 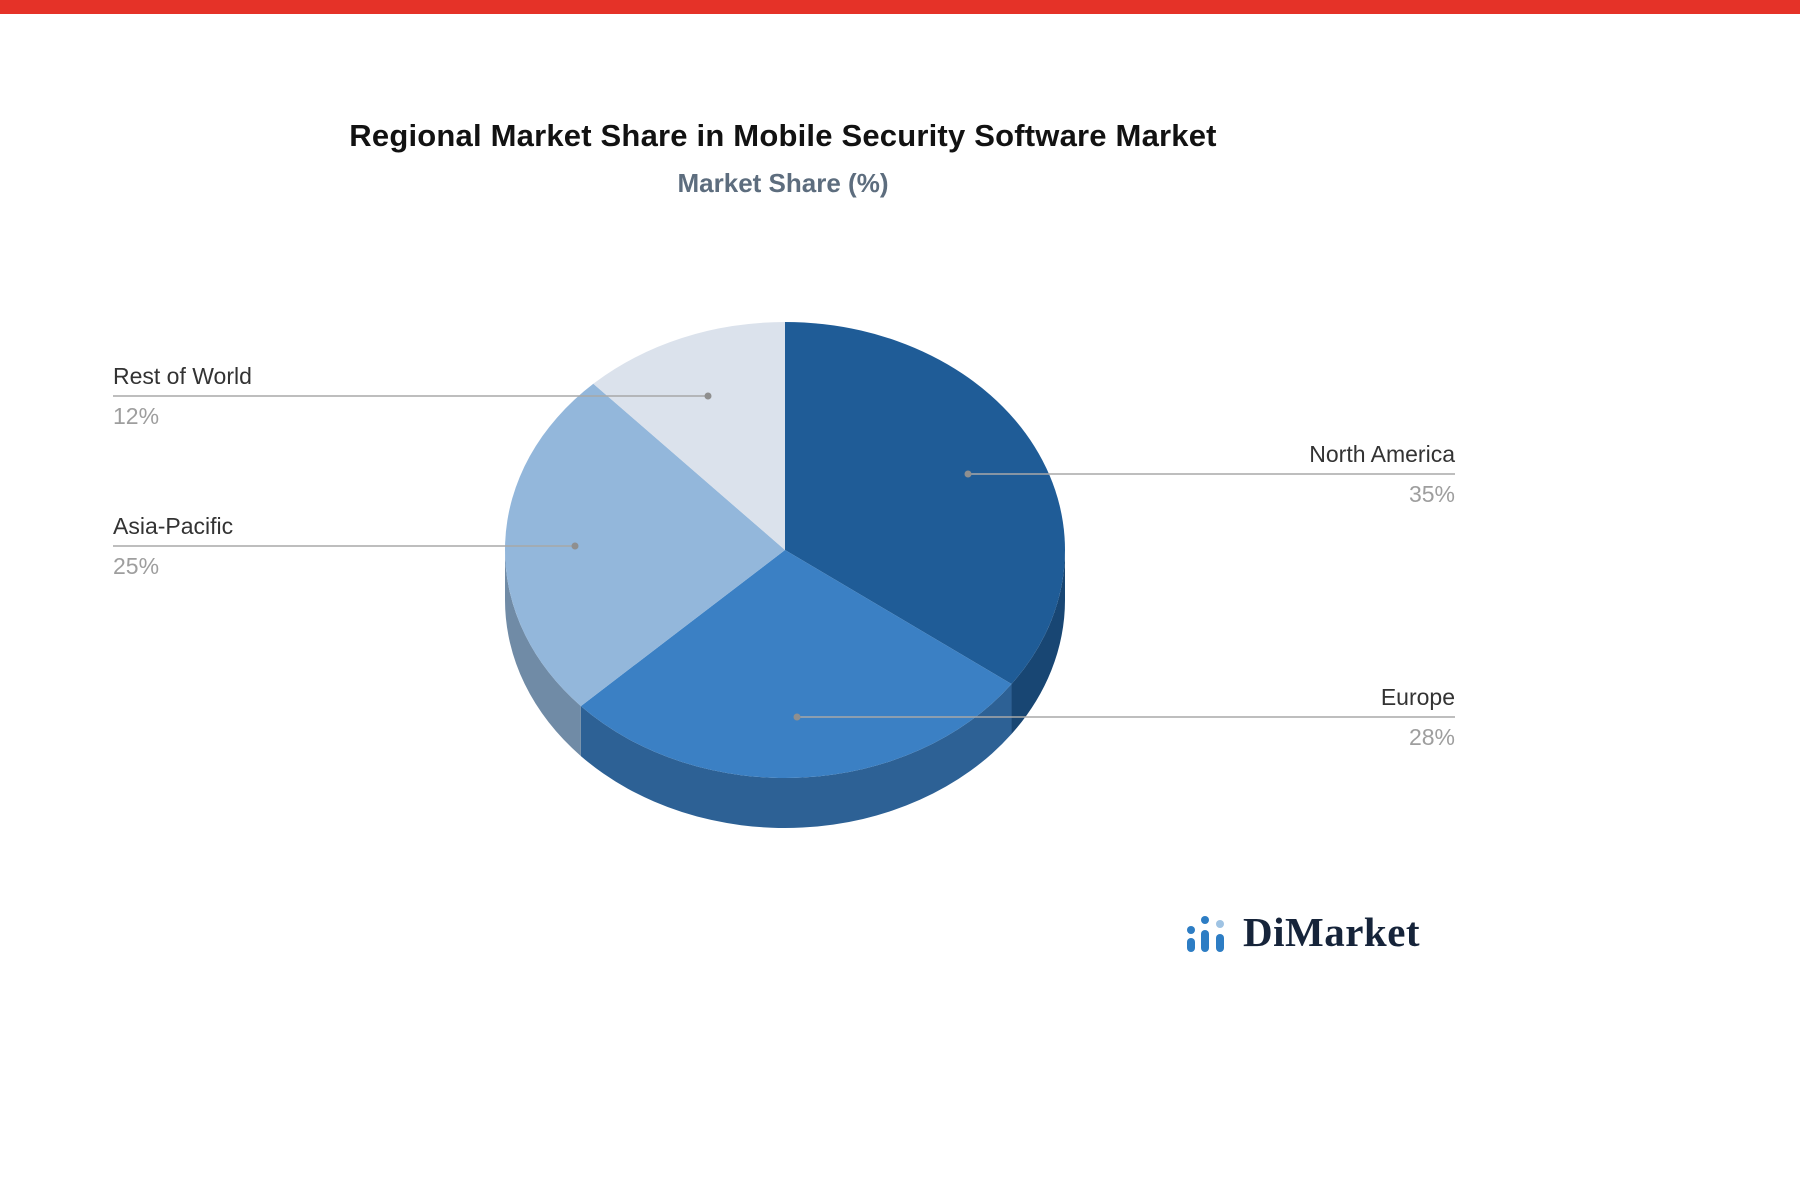 What do you see at coordinates (1332, 932) in the screenshot?
I see `brand-logo-text: DiMarket` at bounding box center [1332, 932].